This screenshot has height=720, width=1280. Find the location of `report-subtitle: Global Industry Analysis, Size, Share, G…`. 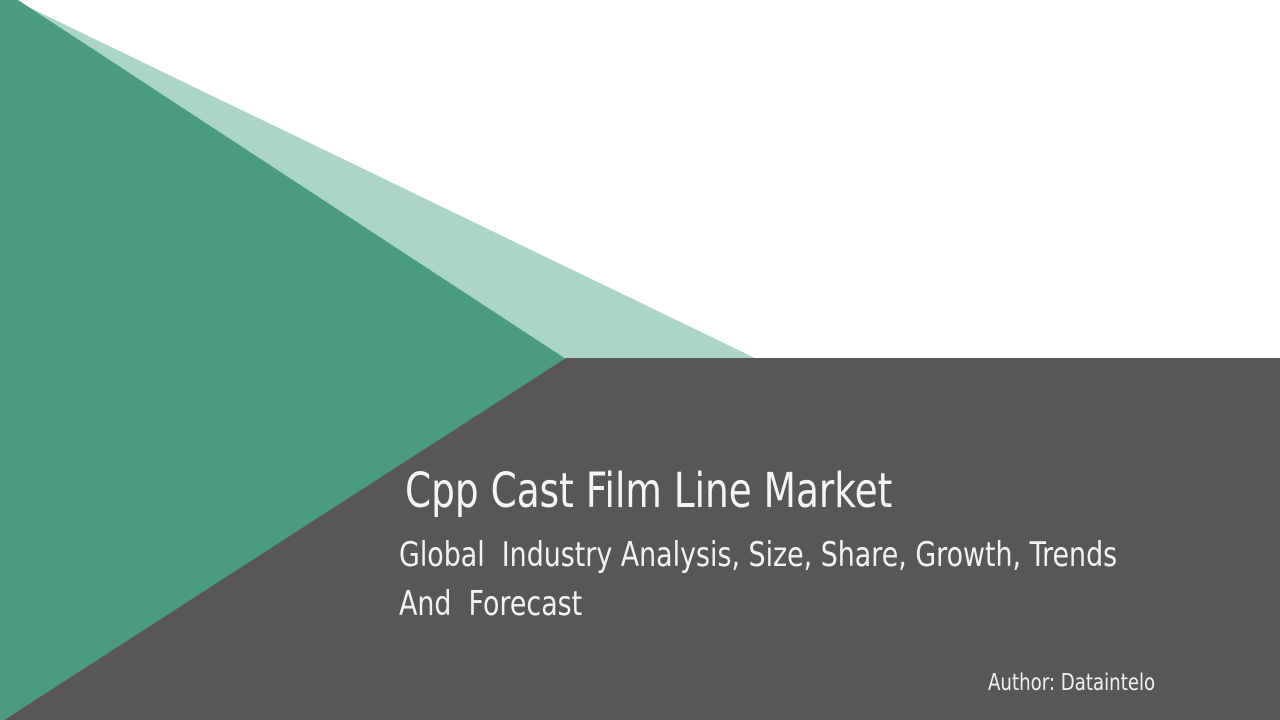

report-subtitle: Global Industry Analysis, Size, Share, G… is located at coordinates (758, 579).